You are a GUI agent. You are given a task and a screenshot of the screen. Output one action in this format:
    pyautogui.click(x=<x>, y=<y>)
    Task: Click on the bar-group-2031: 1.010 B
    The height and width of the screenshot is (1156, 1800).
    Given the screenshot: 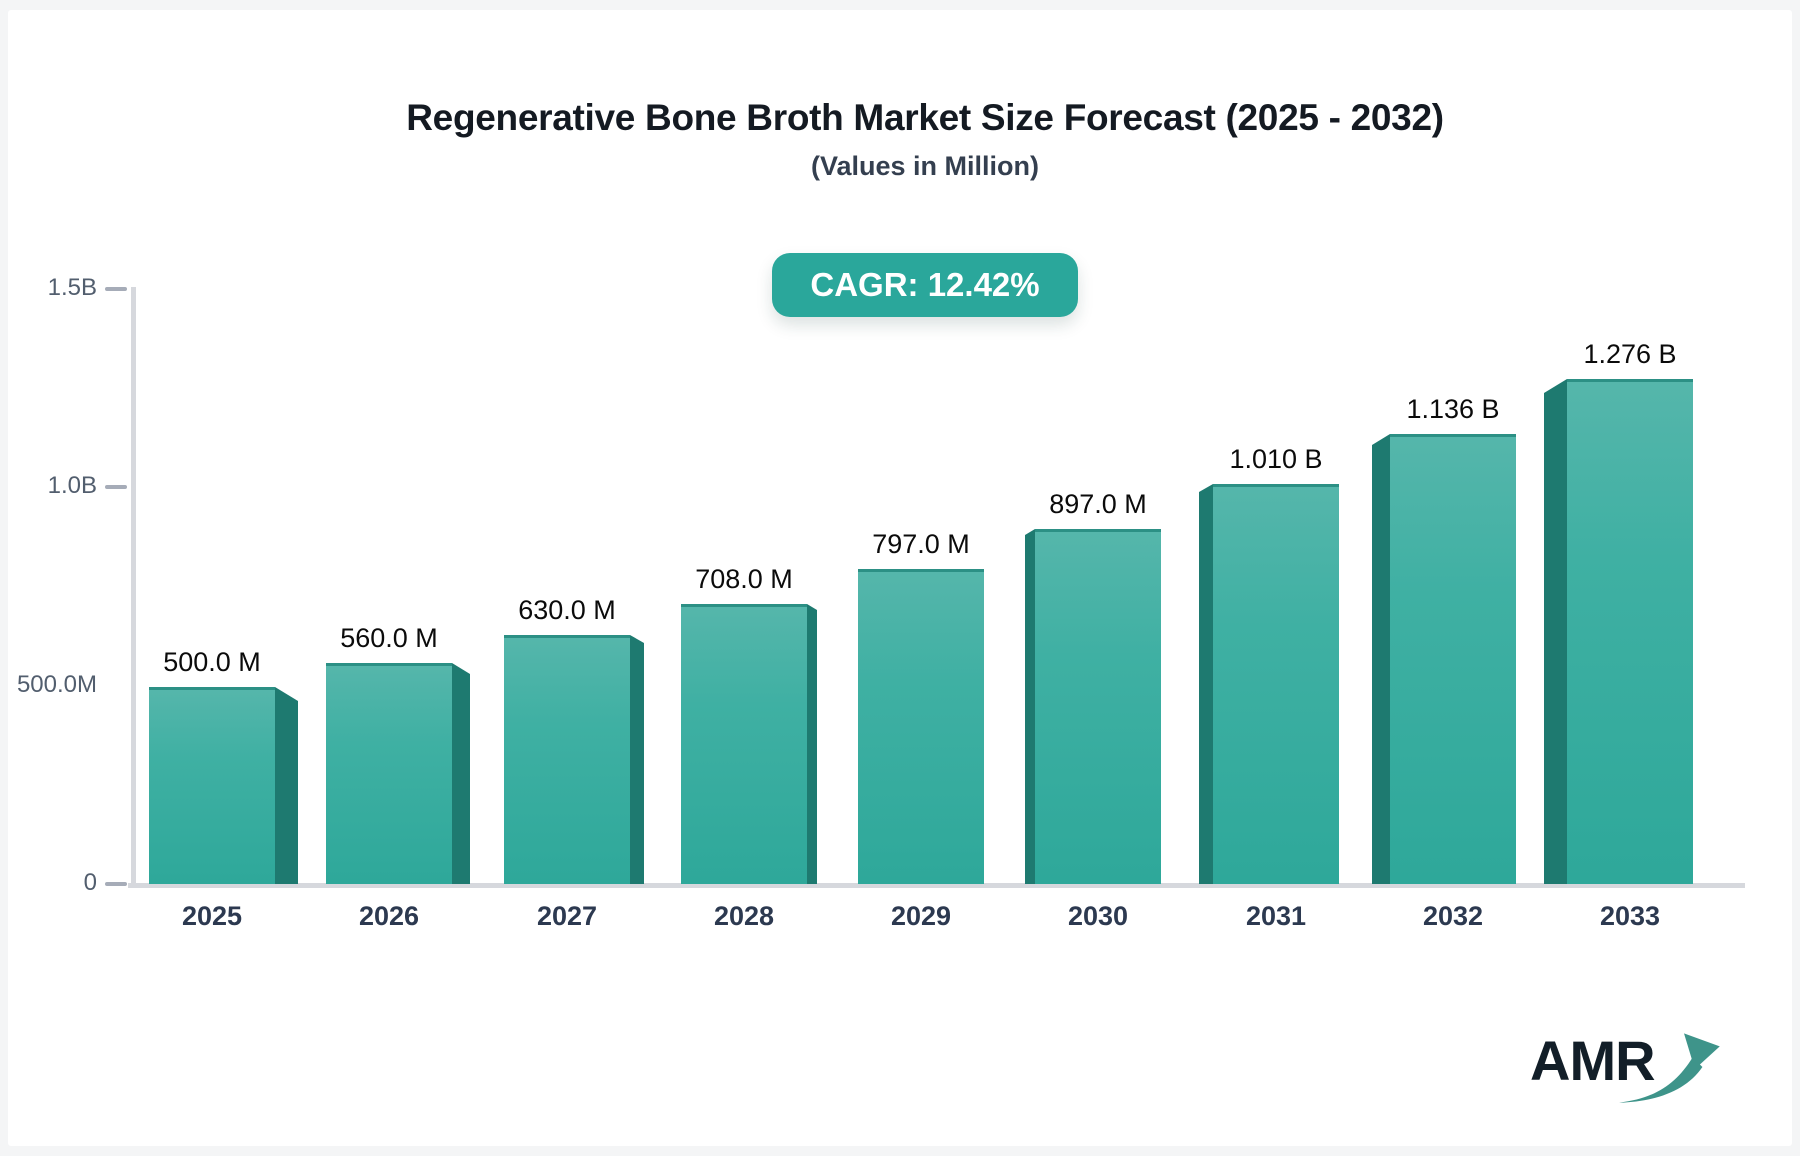 What is the action you would take?
    pyautogui.click(x=1269, y=664)
    